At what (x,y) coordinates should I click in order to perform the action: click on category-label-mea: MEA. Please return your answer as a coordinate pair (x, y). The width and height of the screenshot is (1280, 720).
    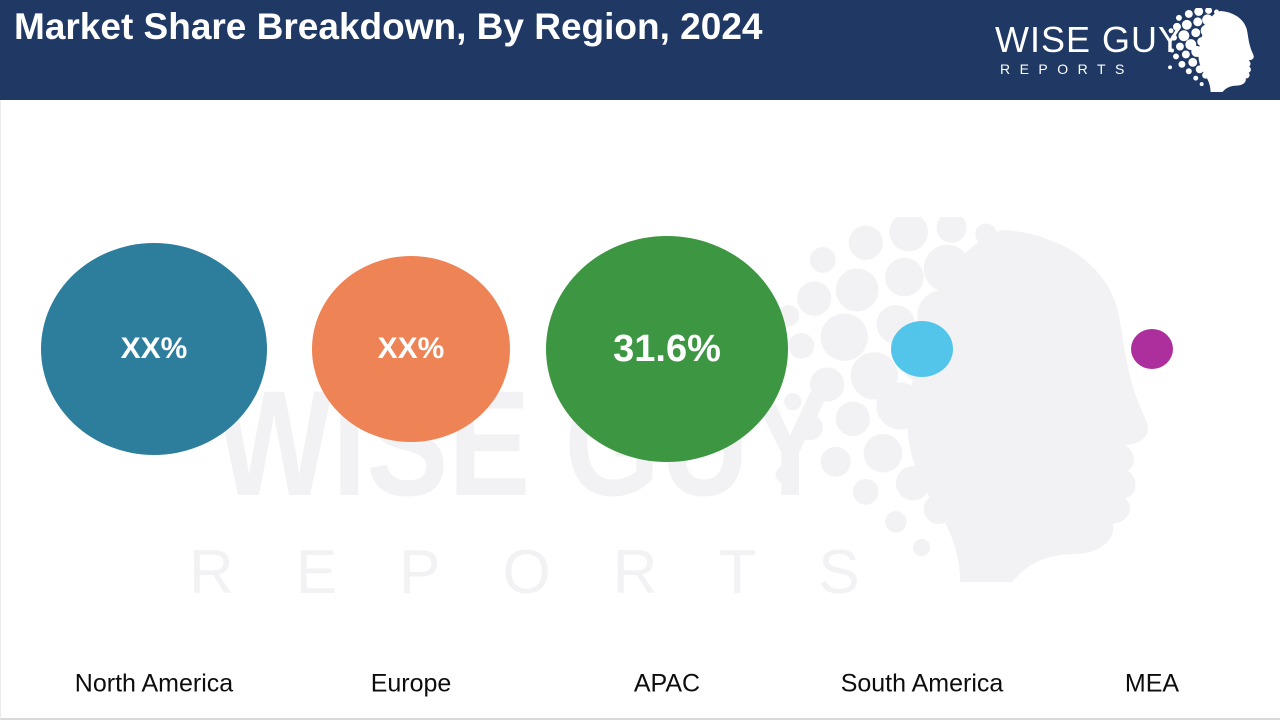
    Looking at the image, I should click on (1152, 683).